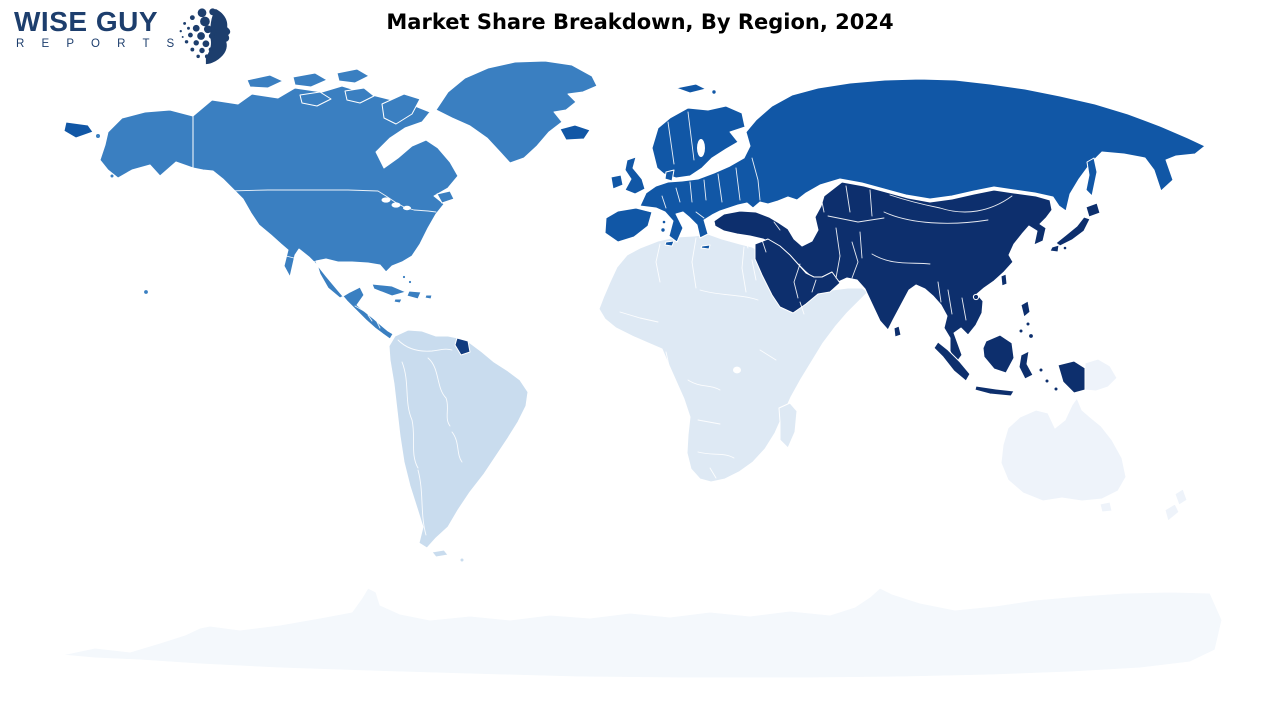  Describe the element at coordinates (691, 88) in the screenshot. I see `islands-svalbard` at that location.